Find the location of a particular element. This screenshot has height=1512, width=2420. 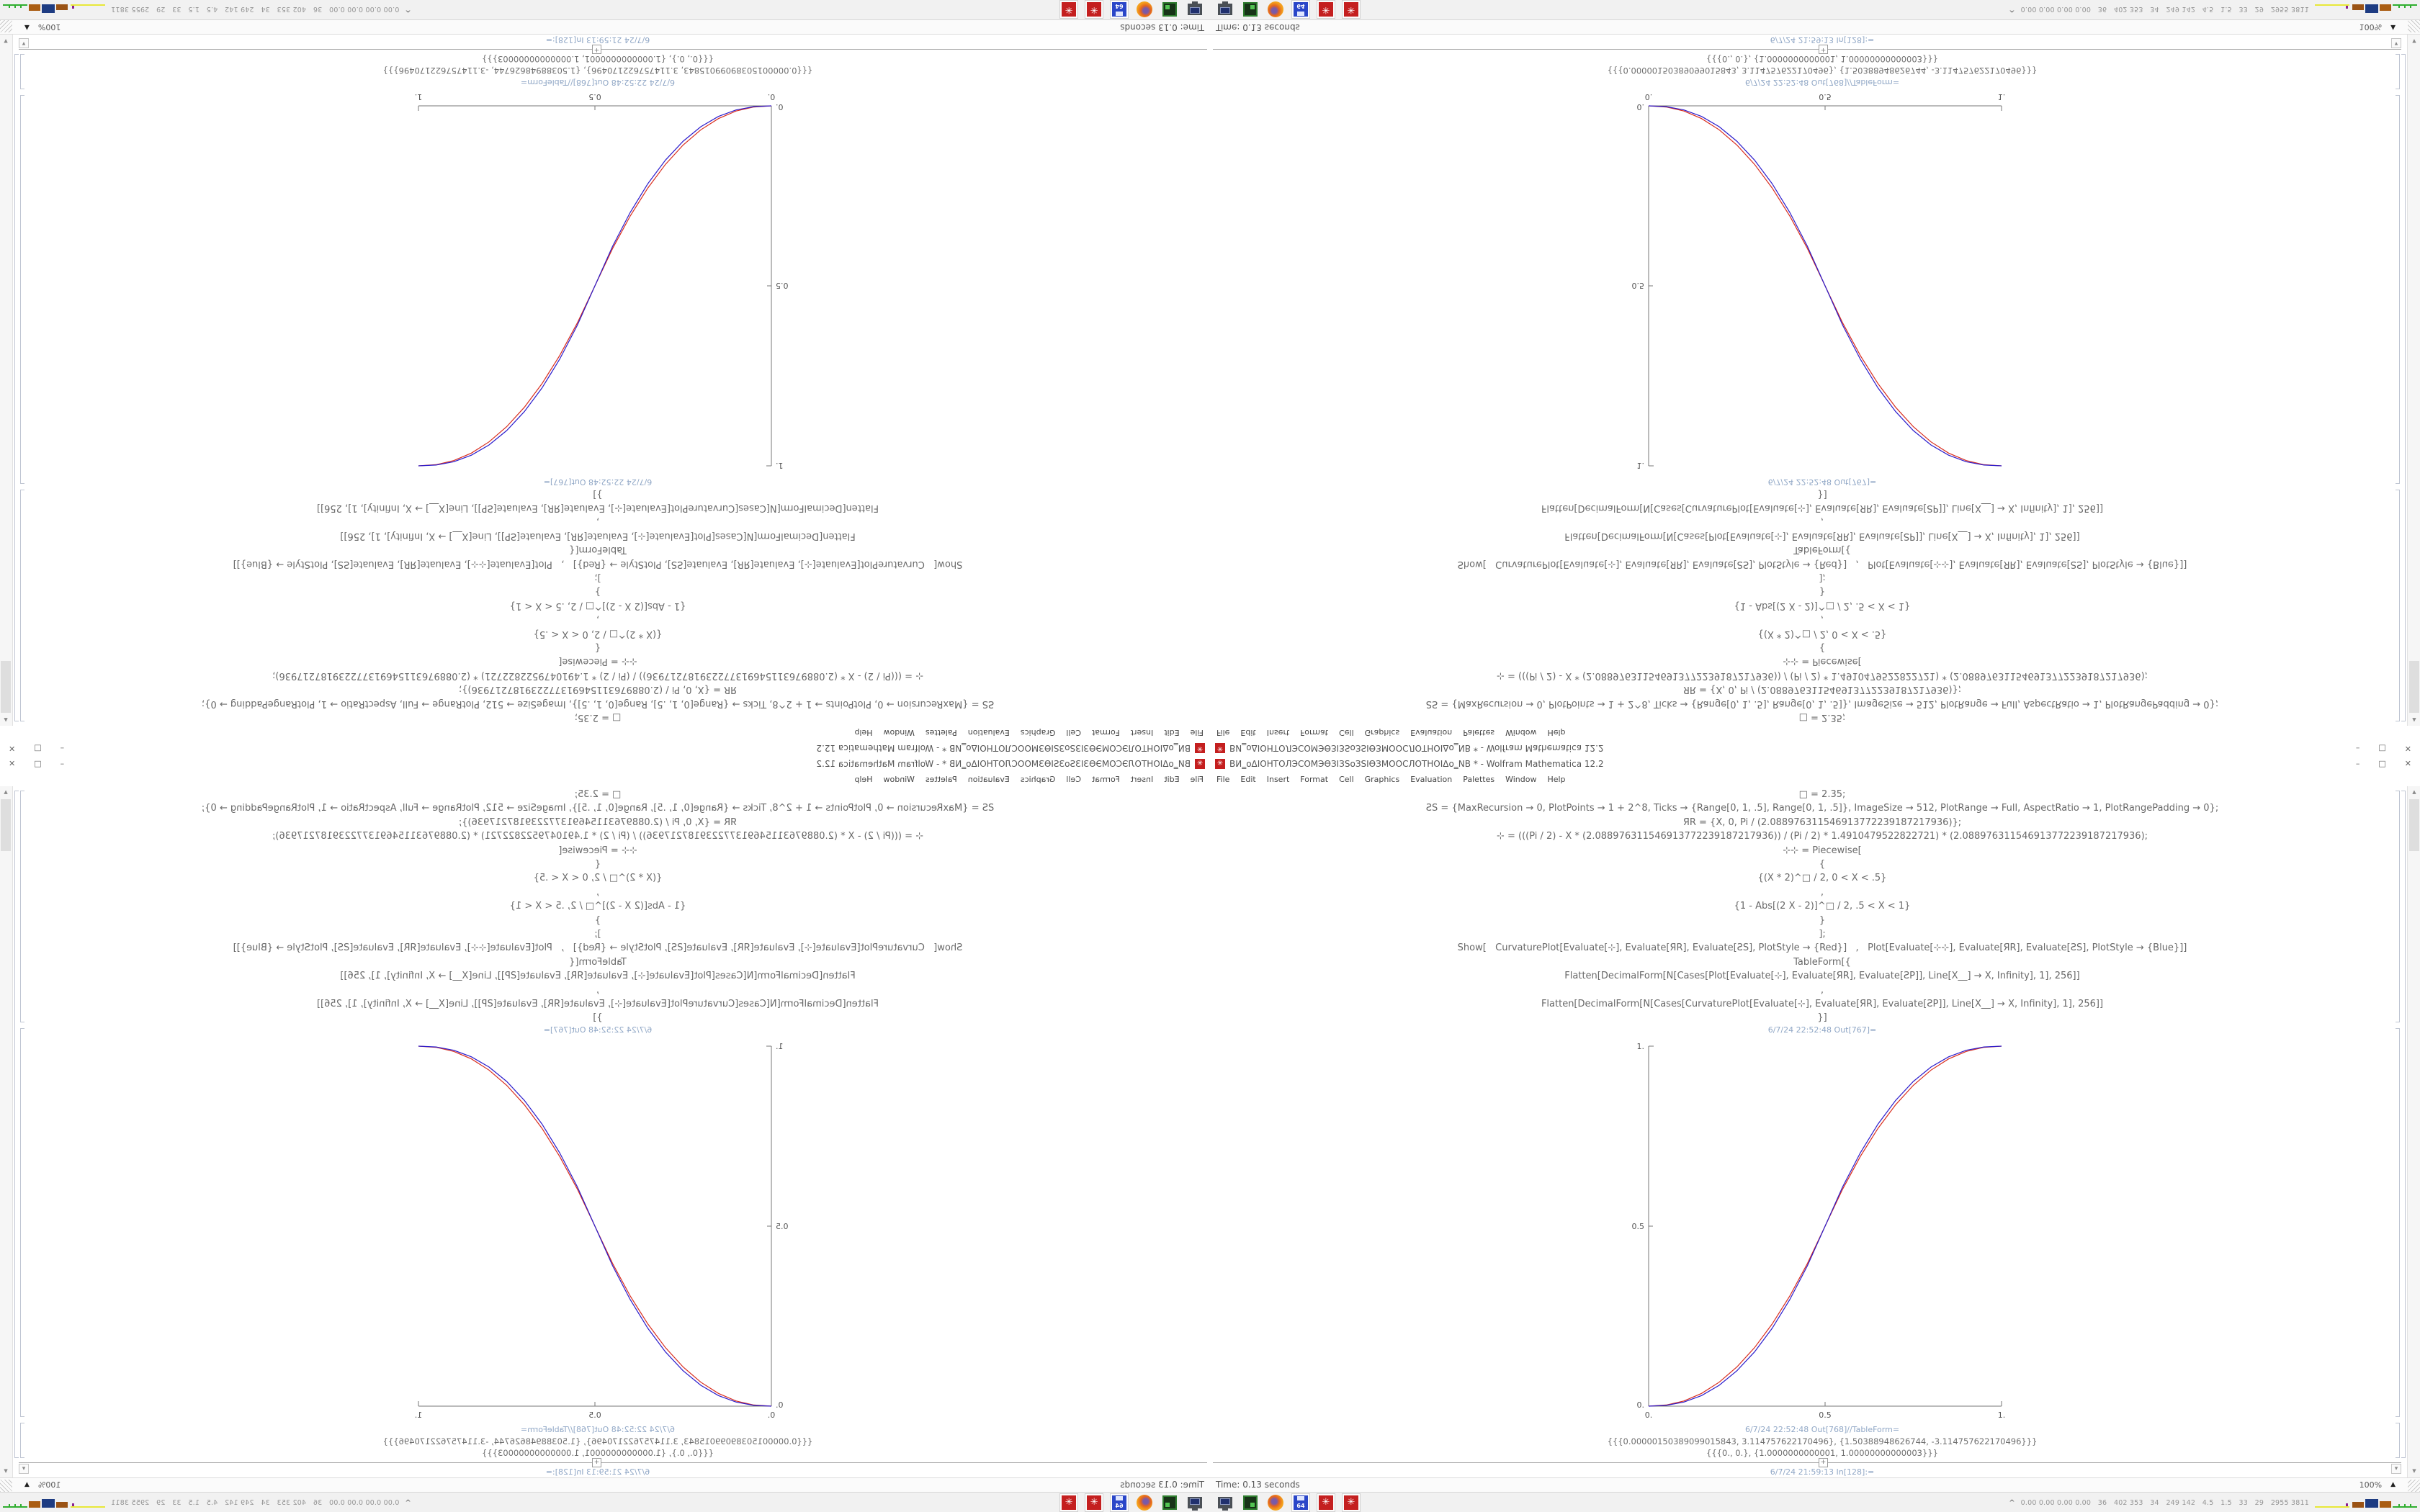

code-line-11: ]; is located at coordinates (597, 577).